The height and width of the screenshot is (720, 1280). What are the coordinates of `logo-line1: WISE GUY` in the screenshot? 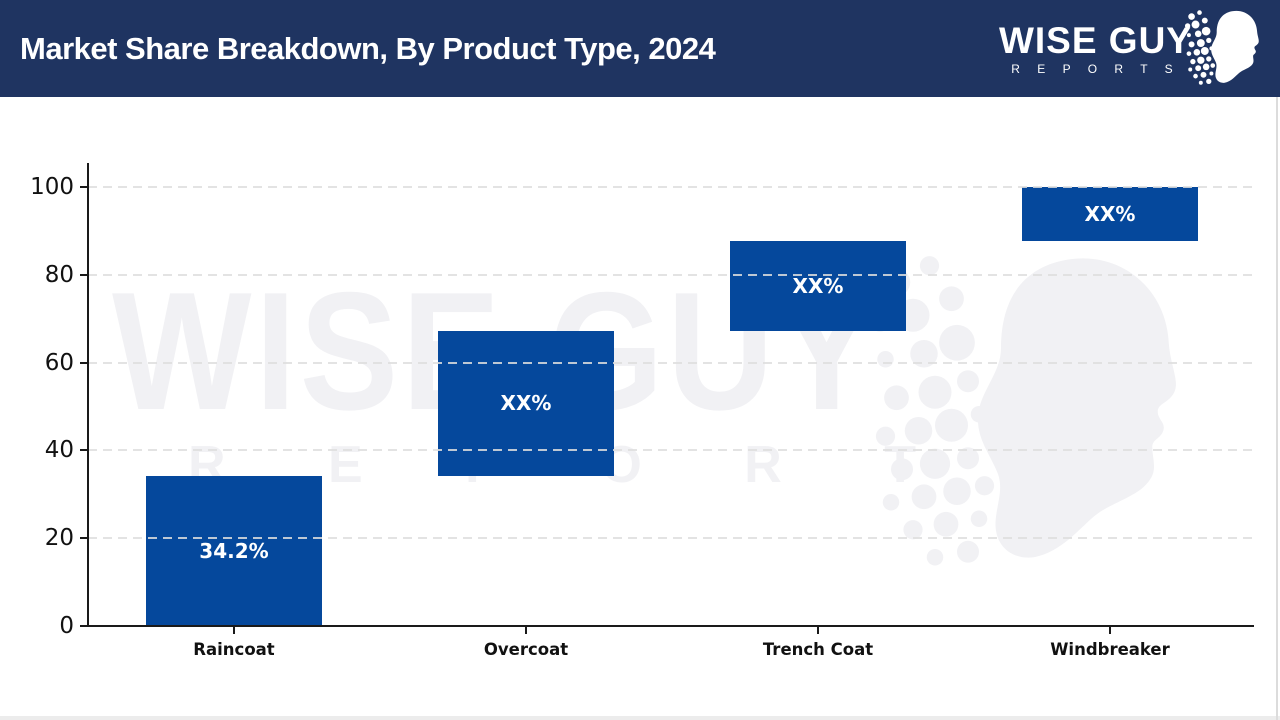 It's located at (1095, 41).